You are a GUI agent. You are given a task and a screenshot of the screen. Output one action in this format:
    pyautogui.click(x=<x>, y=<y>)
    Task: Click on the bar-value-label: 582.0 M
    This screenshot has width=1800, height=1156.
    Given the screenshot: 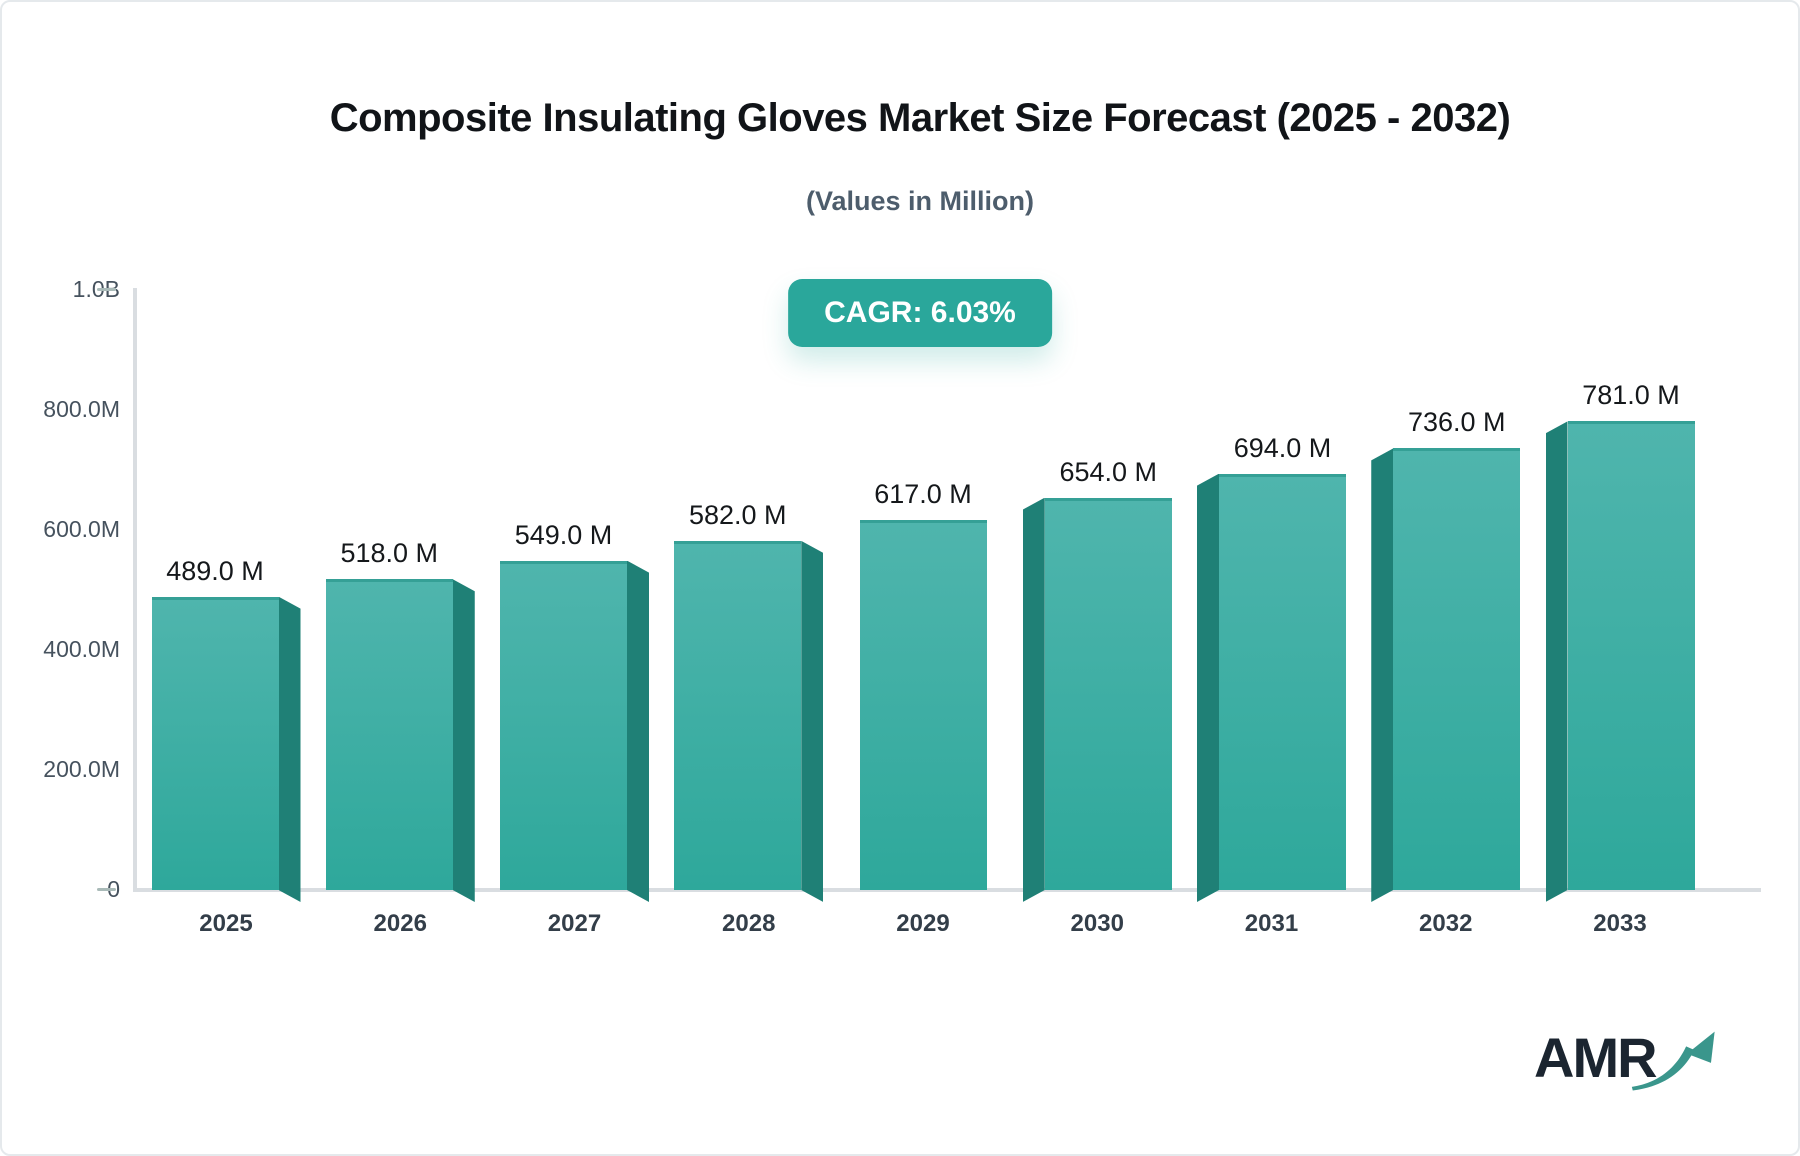 What is the action you would take?
    pyautogui.click(x=737, y=514)
    